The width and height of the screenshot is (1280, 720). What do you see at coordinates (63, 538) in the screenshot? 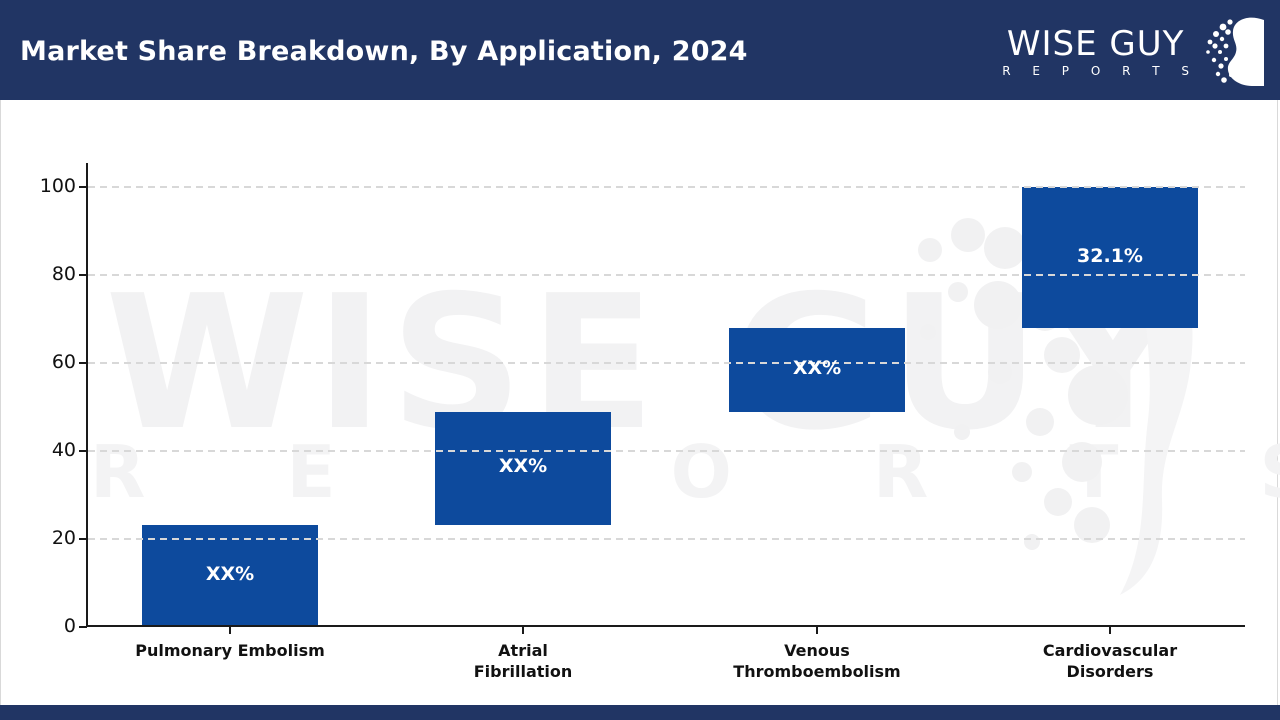
I see `y-tick-label: 20` at bounding box center [63, 538].